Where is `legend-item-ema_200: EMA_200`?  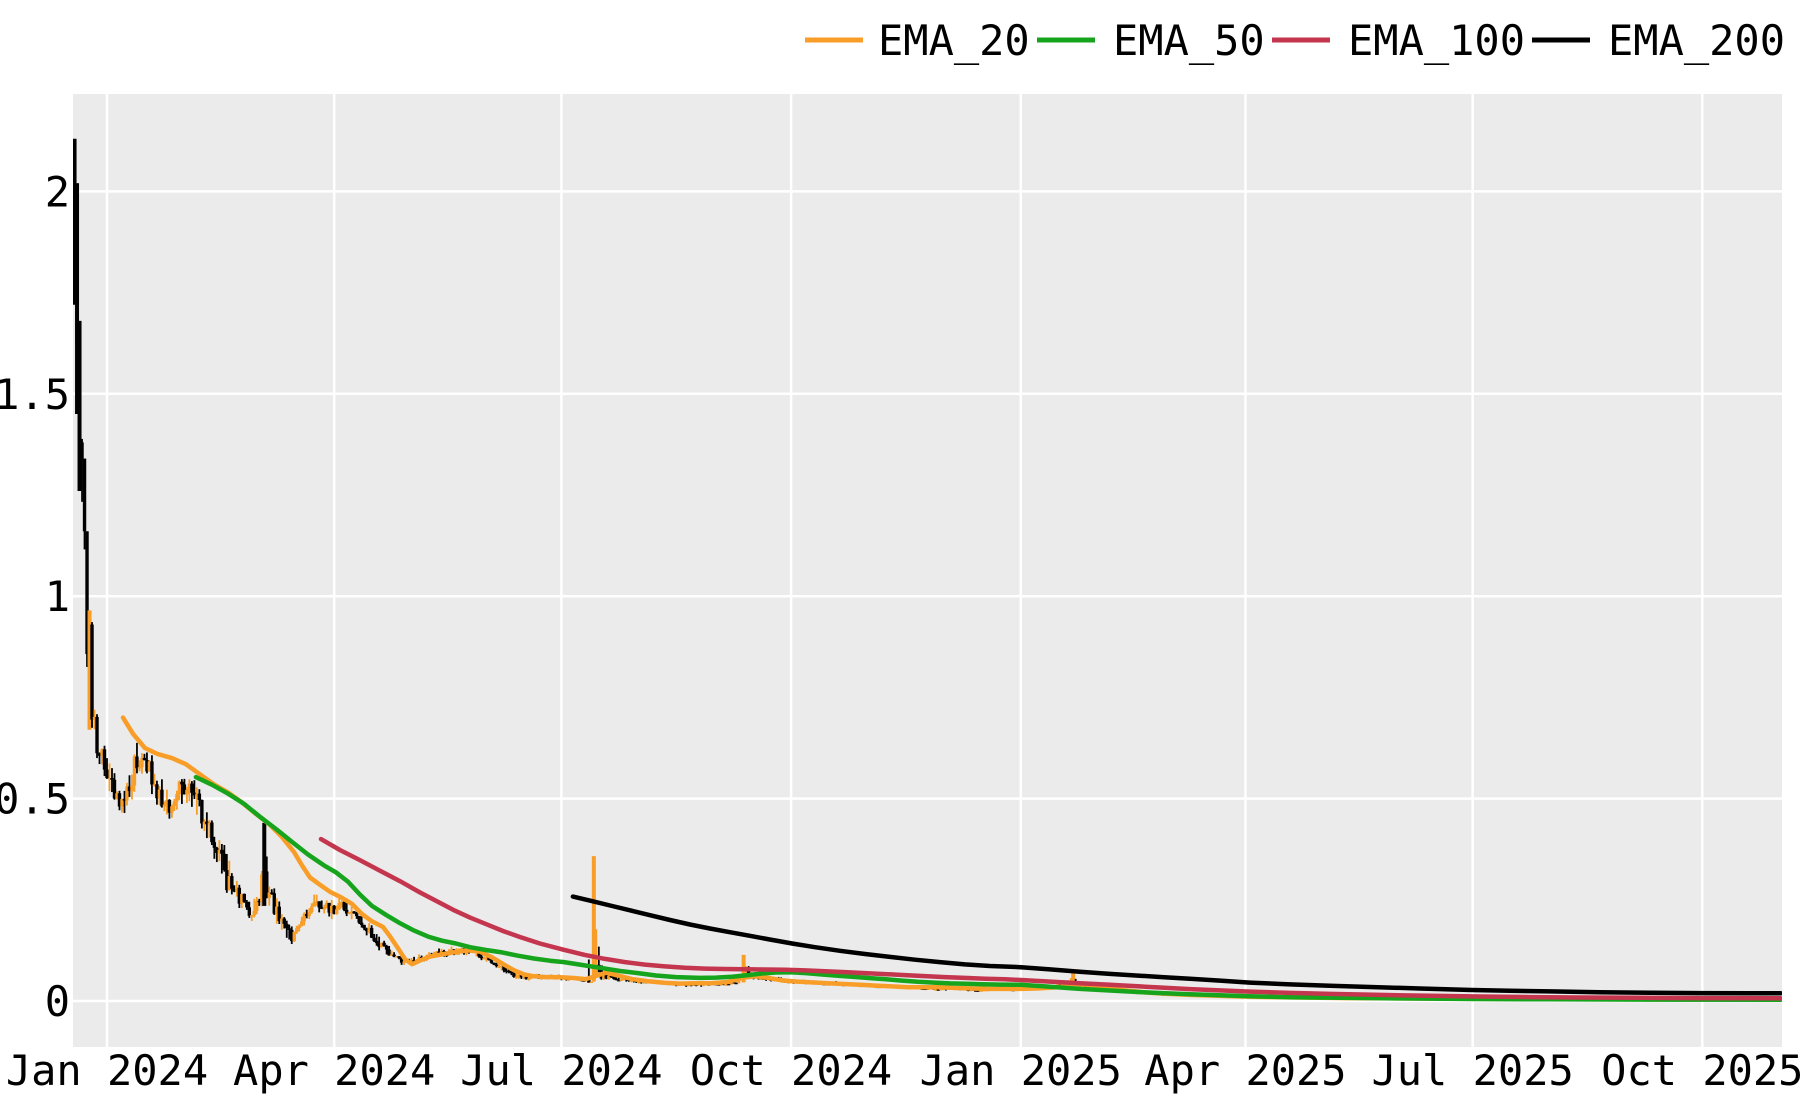
legend-item-ema_200: EMA_200 is located at coordinates (1658, 40).